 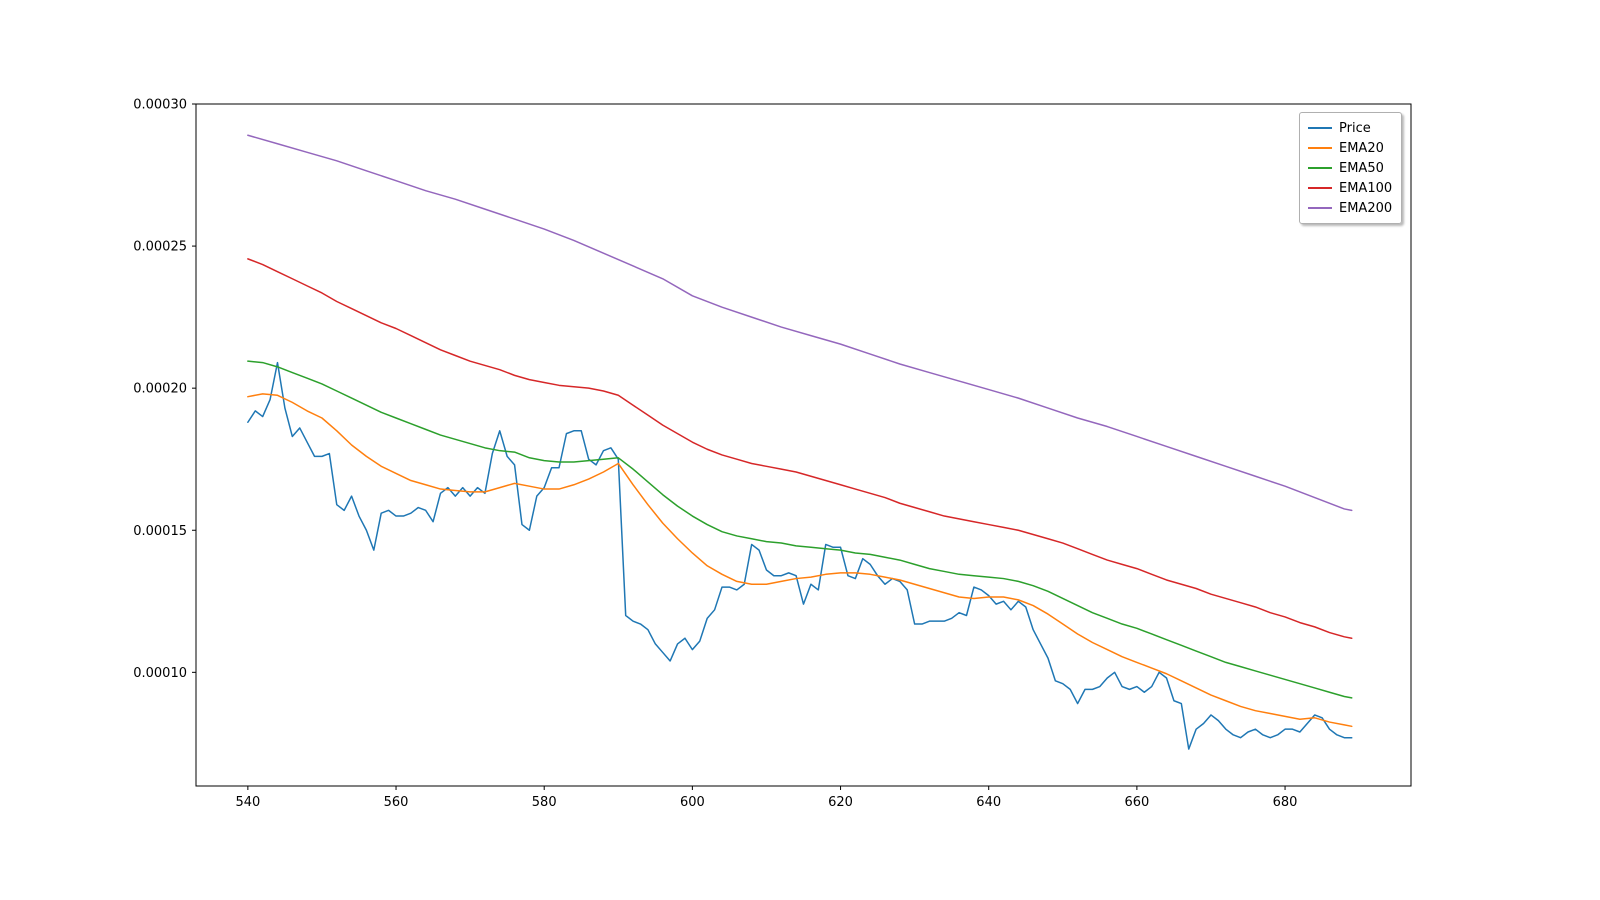 I want to click on y-tick-label: 0.00015, so click(x=160, y=531).